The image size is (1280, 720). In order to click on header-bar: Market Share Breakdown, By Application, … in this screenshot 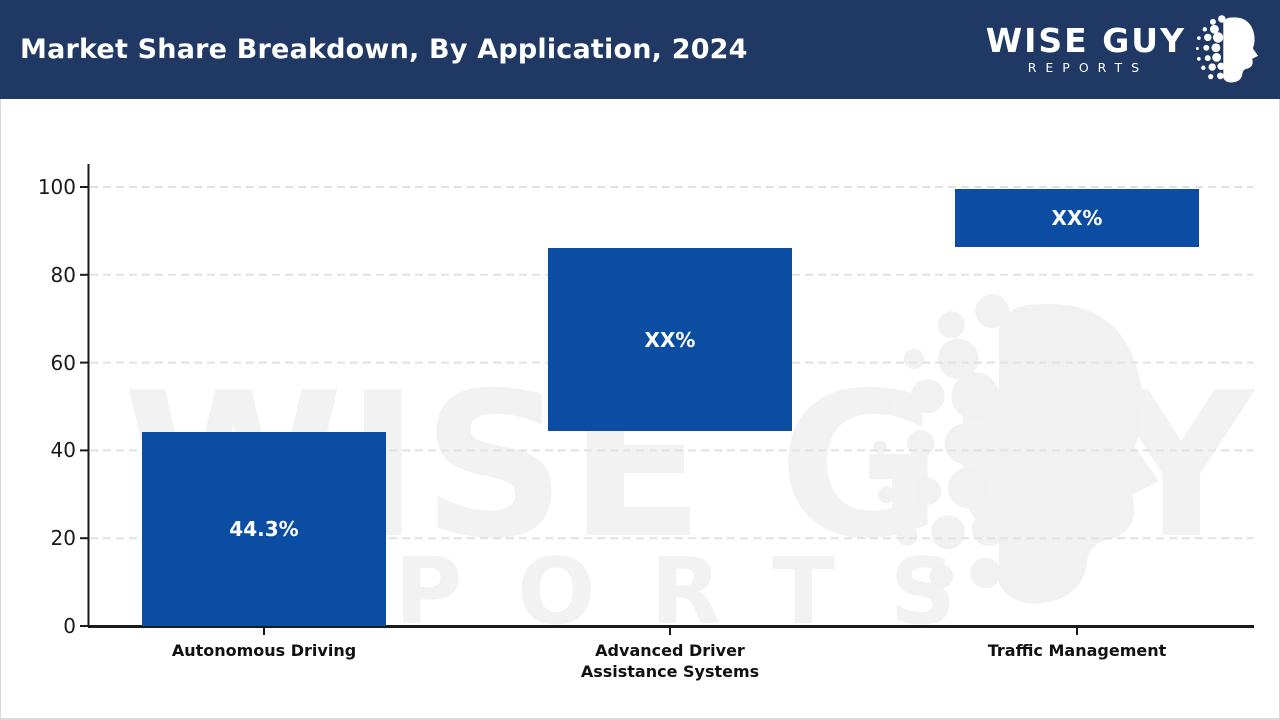, I will do `click(640, 49)`.